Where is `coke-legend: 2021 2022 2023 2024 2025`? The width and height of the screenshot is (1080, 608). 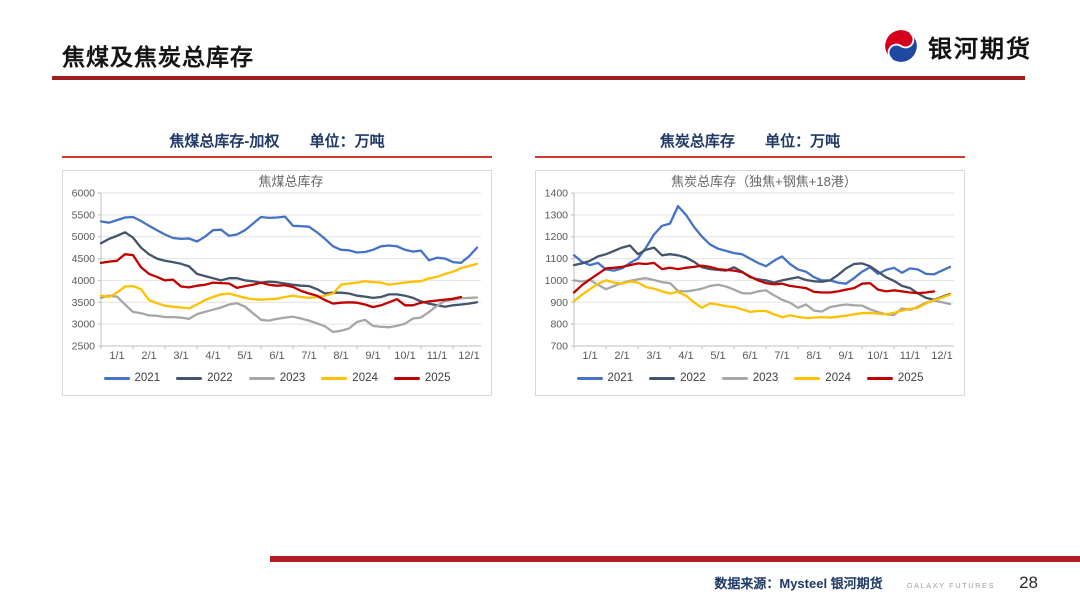
coke-legend: 2021 2022 2023 2024 2025 is located at coordinates (750, 378).